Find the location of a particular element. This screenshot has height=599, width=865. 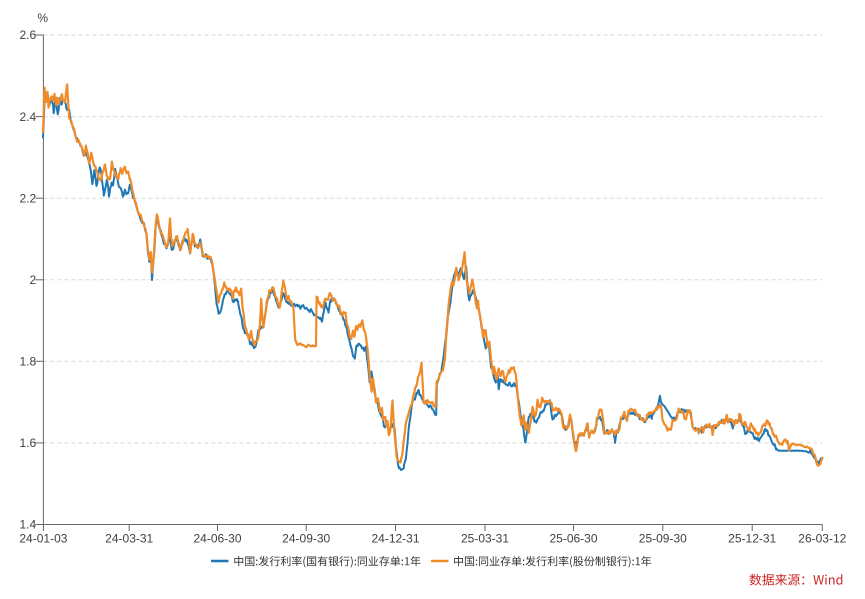

svg-text: 2.2 is located at coordinates (28, 198).